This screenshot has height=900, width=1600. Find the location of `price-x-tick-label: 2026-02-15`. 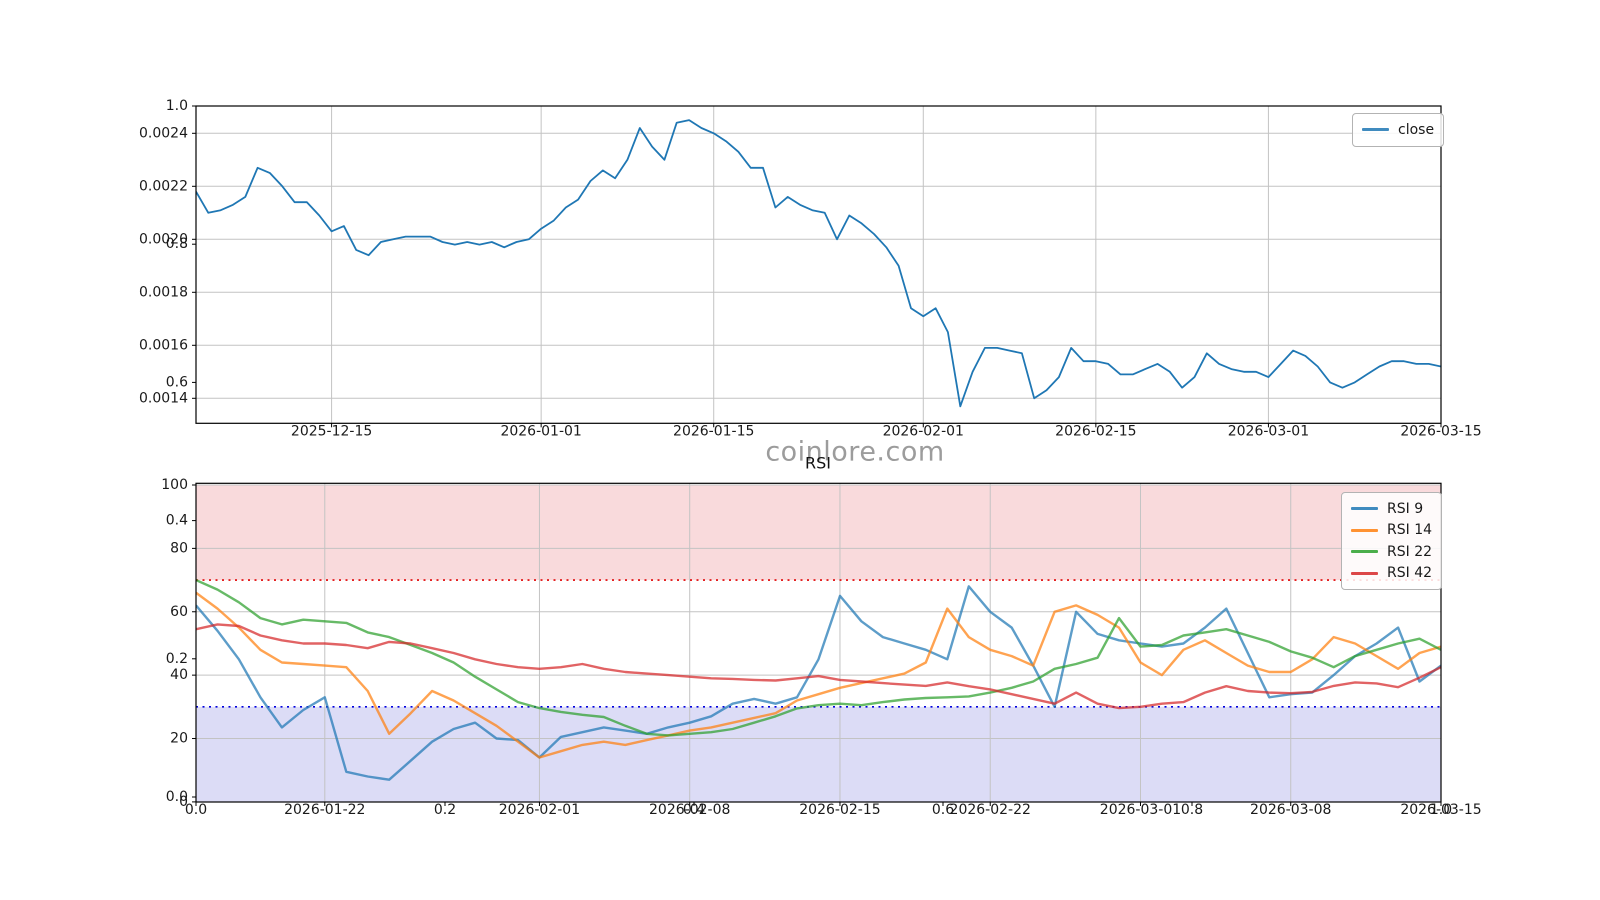

price-x-tick-label: 2026-02-15 is located at coordinates (1095, 432).